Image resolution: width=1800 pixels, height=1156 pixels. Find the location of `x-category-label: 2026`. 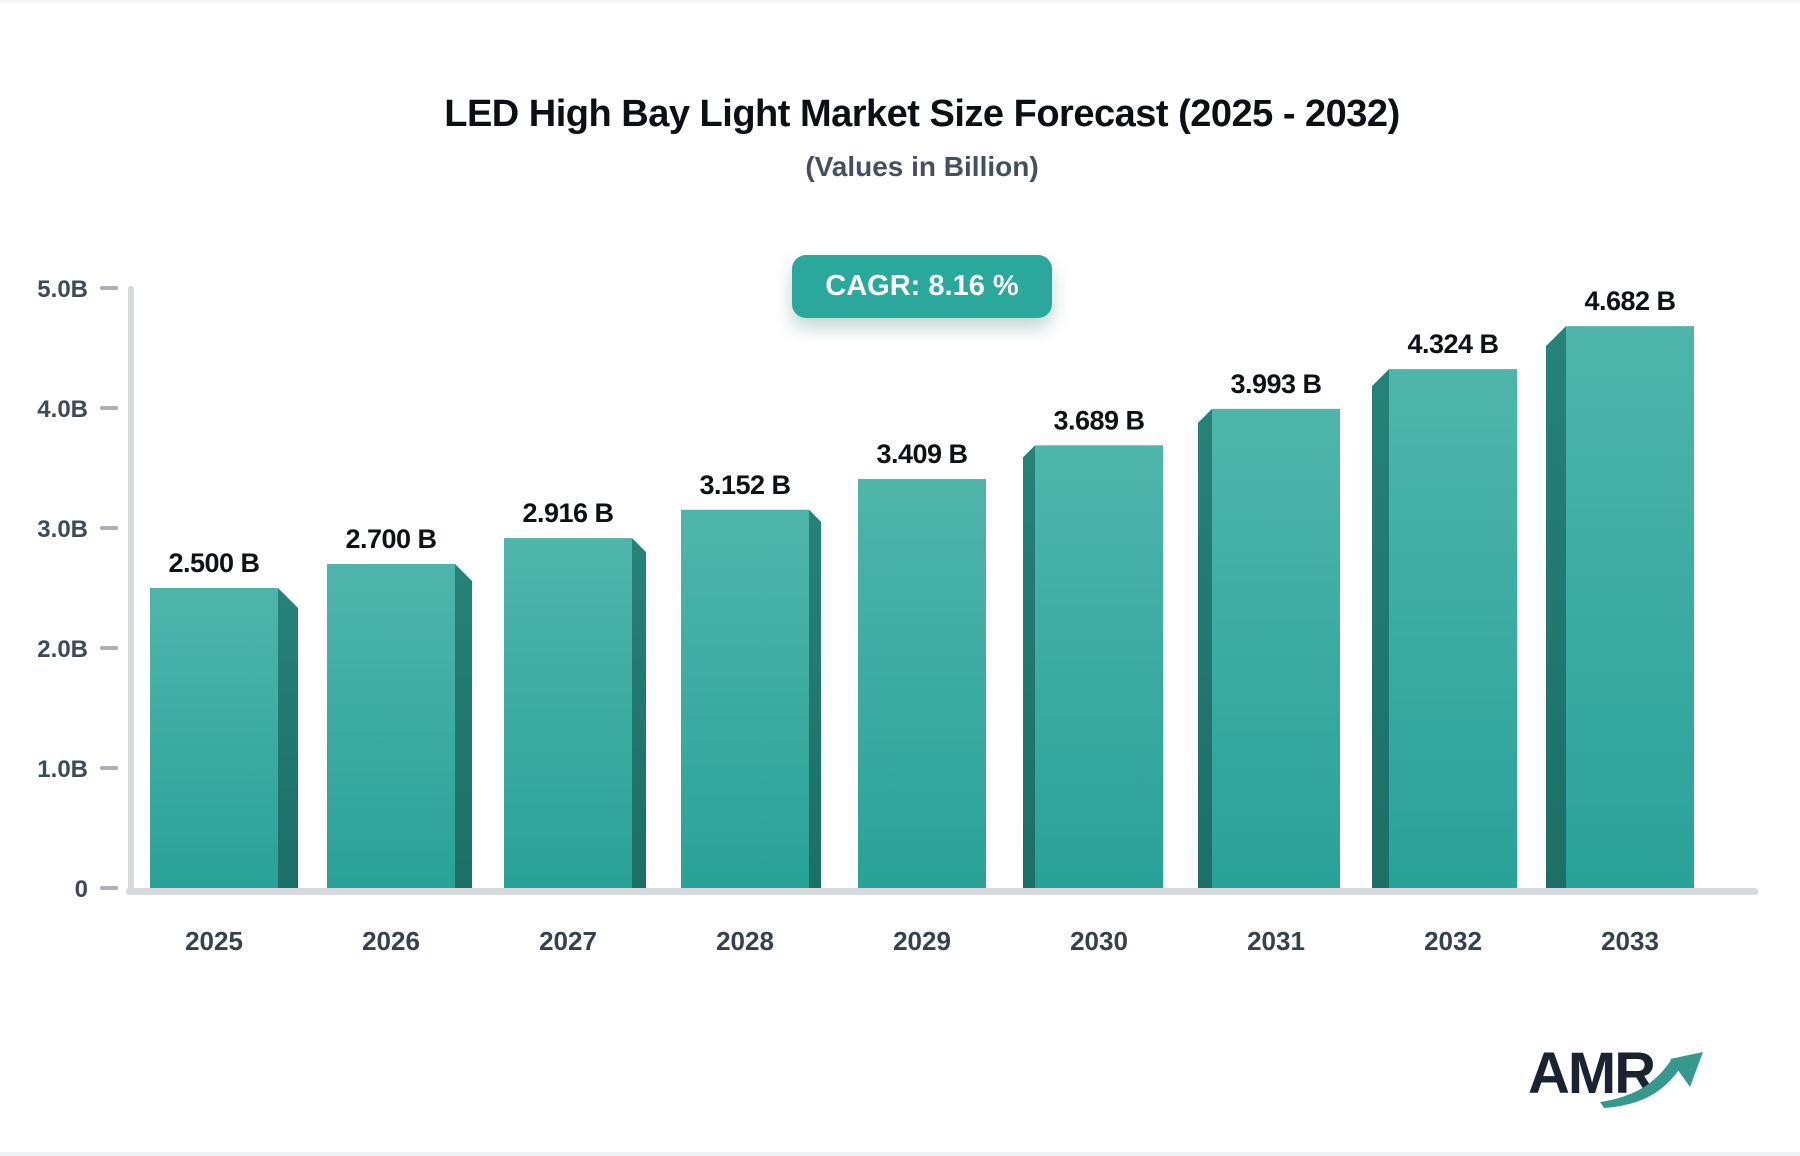

x-category-label: 2026 is located at coordinates (391, 941).